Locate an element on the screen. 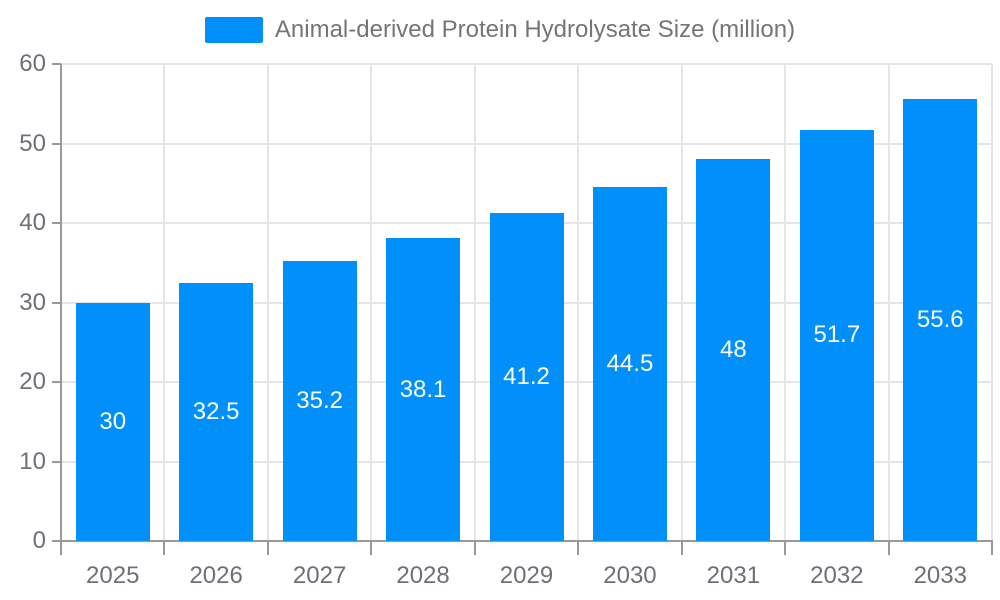  bar-value-label: 35.2 is located at coordinates (319, 401).